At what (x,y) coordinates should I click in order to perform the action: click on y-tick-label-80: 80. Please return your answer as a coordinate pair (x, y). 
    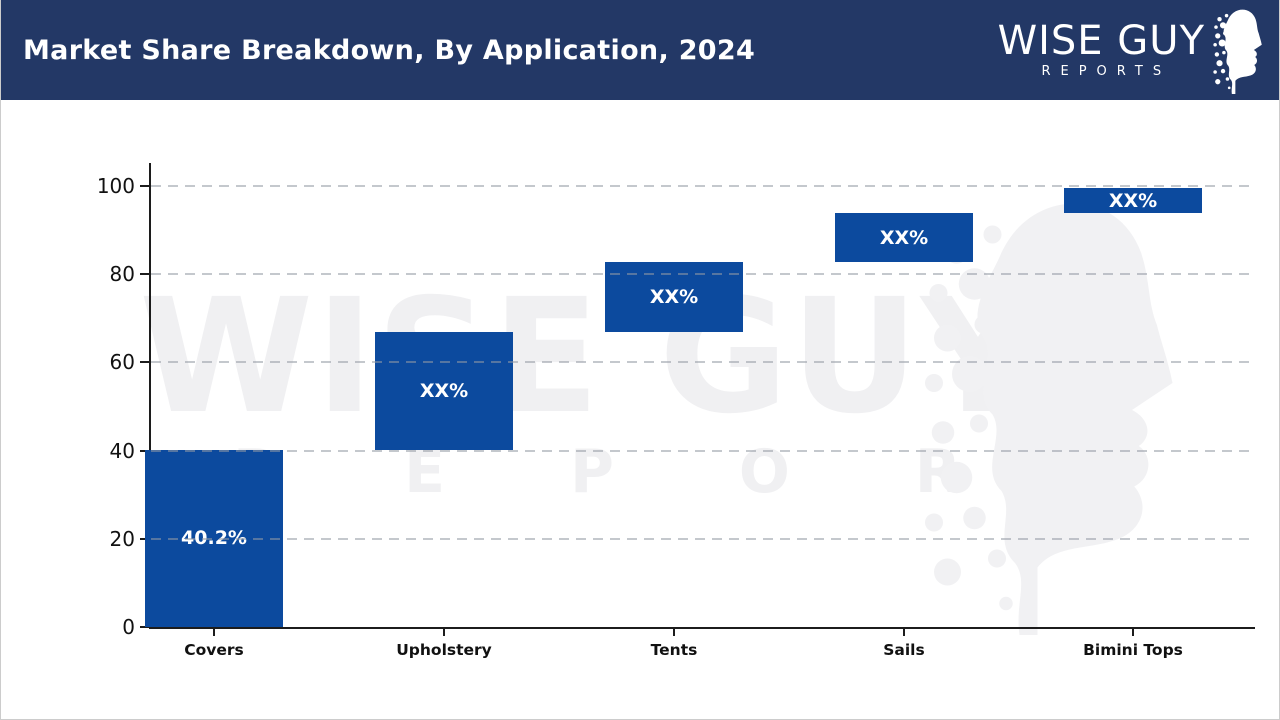
    Looking at the image, I should click on (122, 274).